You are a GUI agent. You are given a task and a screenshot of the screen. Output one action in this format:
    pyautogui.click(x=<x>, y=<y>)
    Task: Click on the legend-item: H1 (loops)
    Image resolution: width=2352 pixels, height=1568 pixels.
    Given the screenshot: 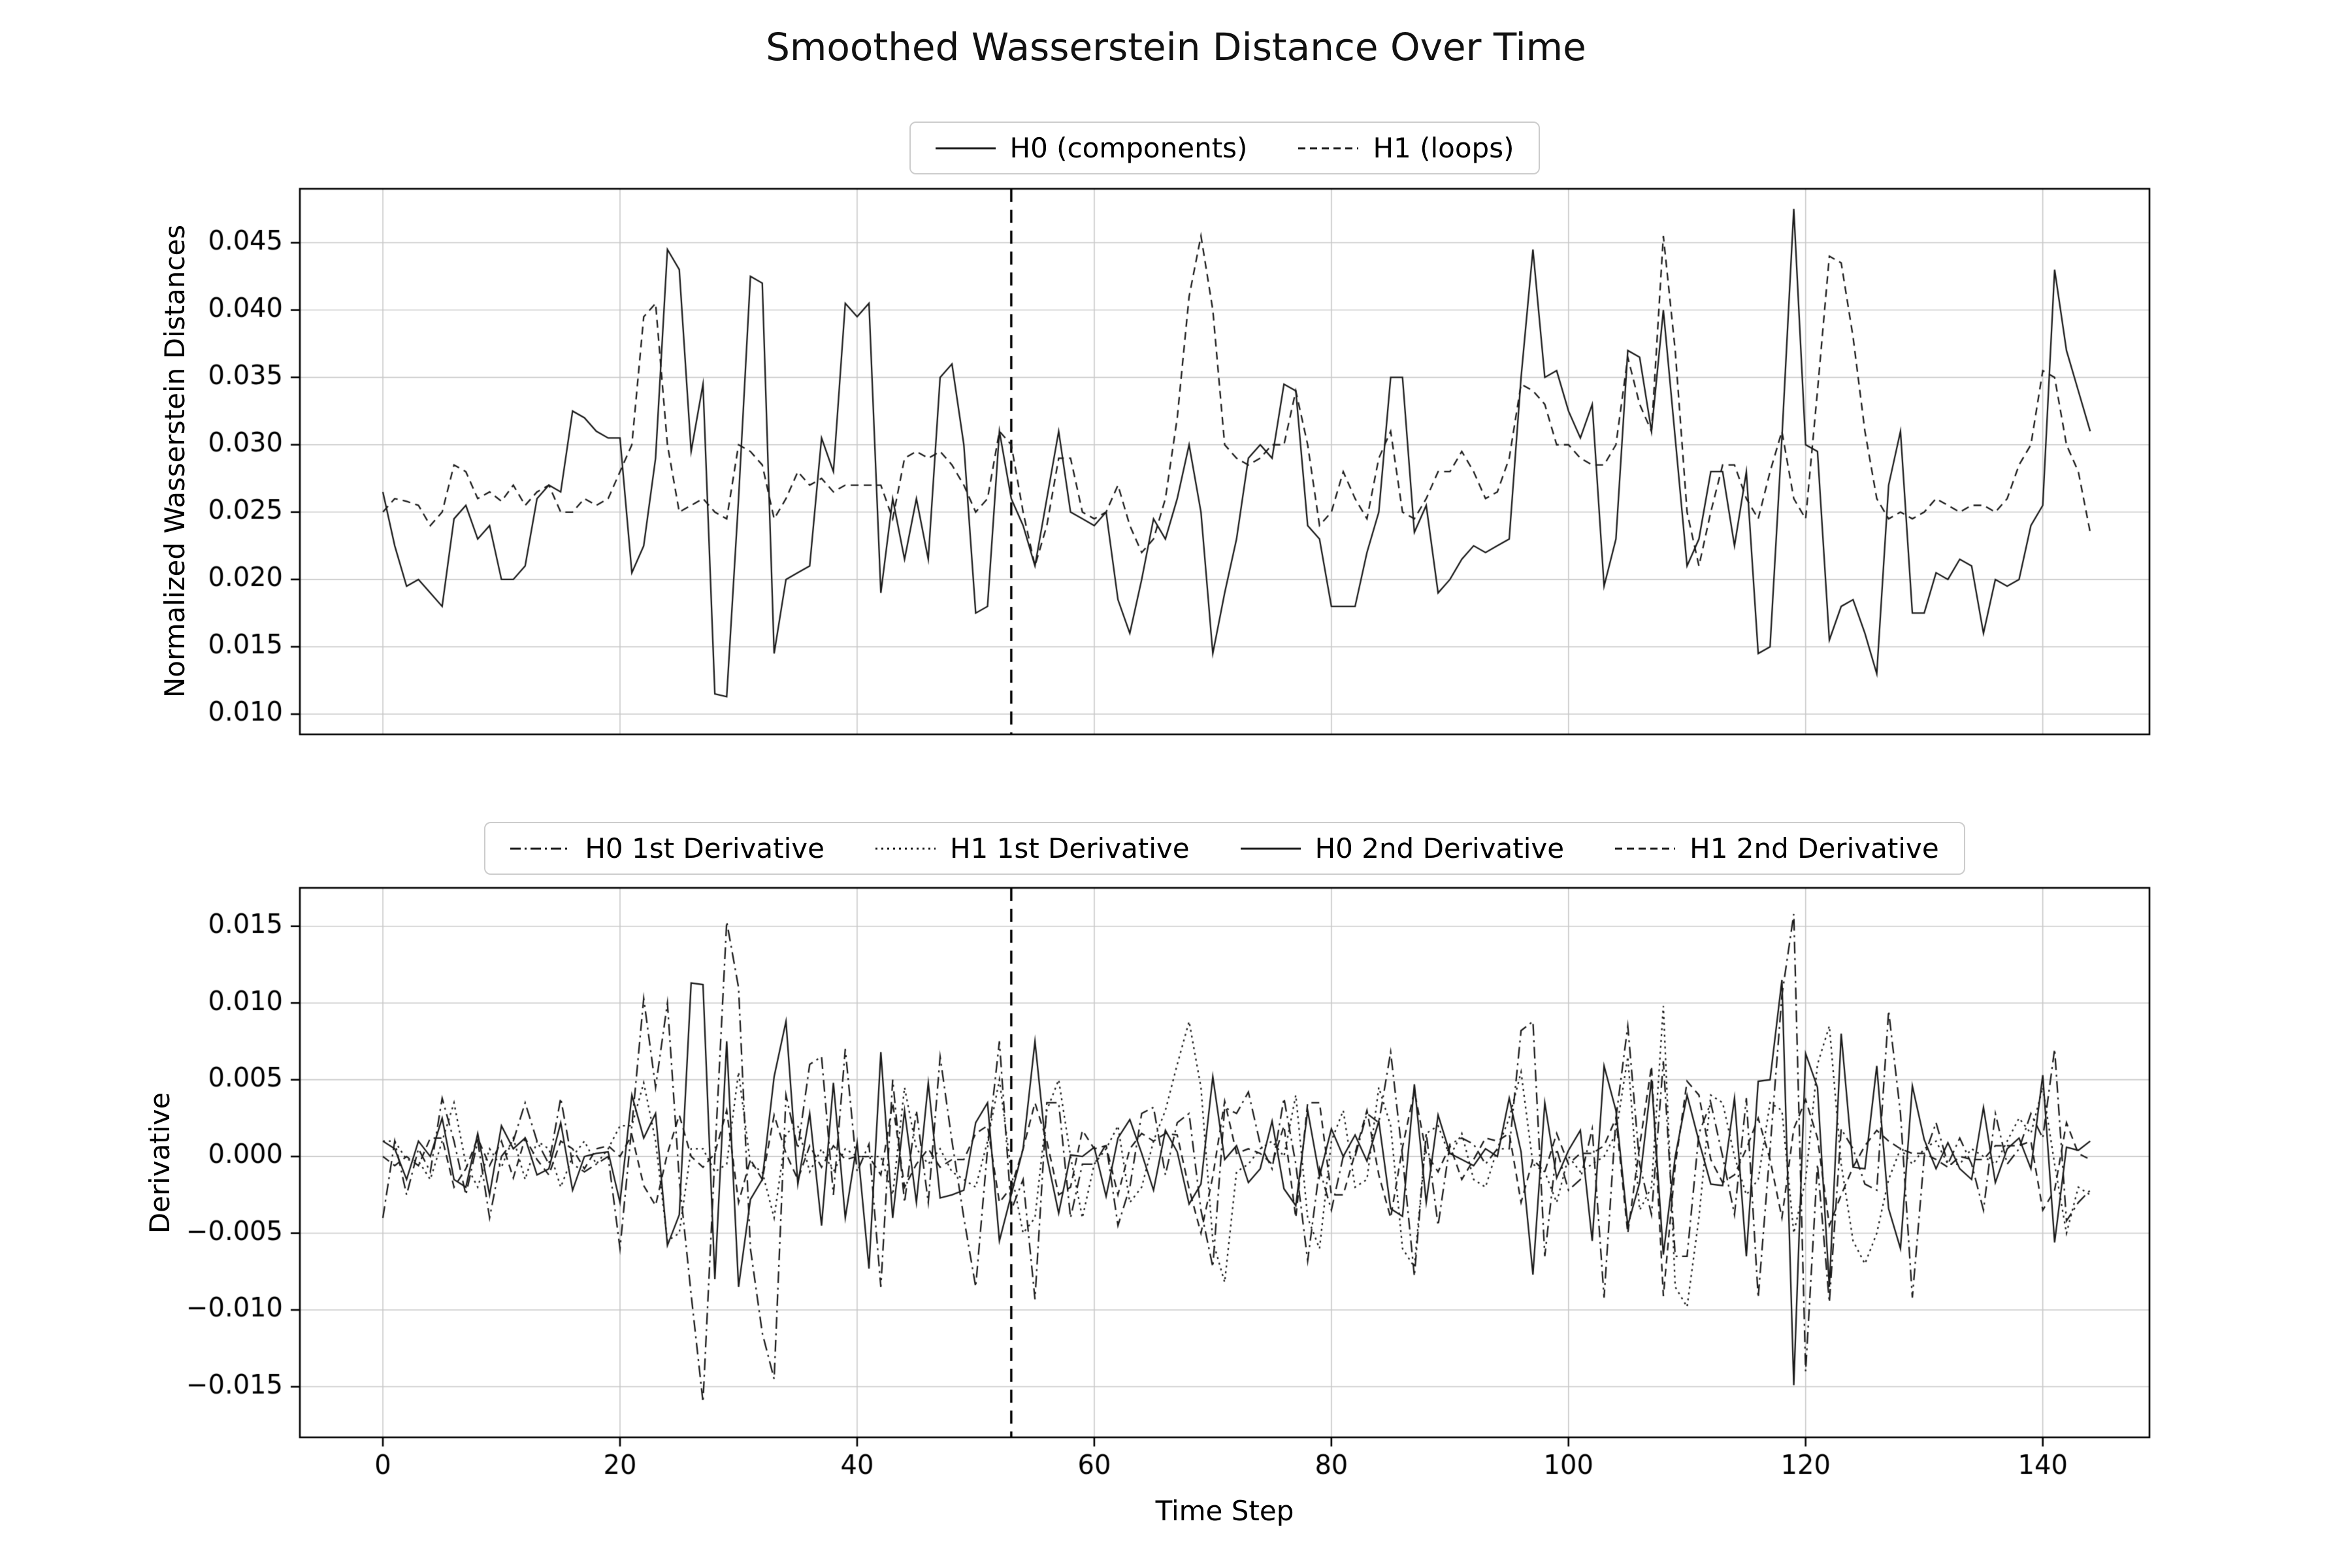 What is the action you would take?
    pyautogui.click(x=1406, y=148)
    